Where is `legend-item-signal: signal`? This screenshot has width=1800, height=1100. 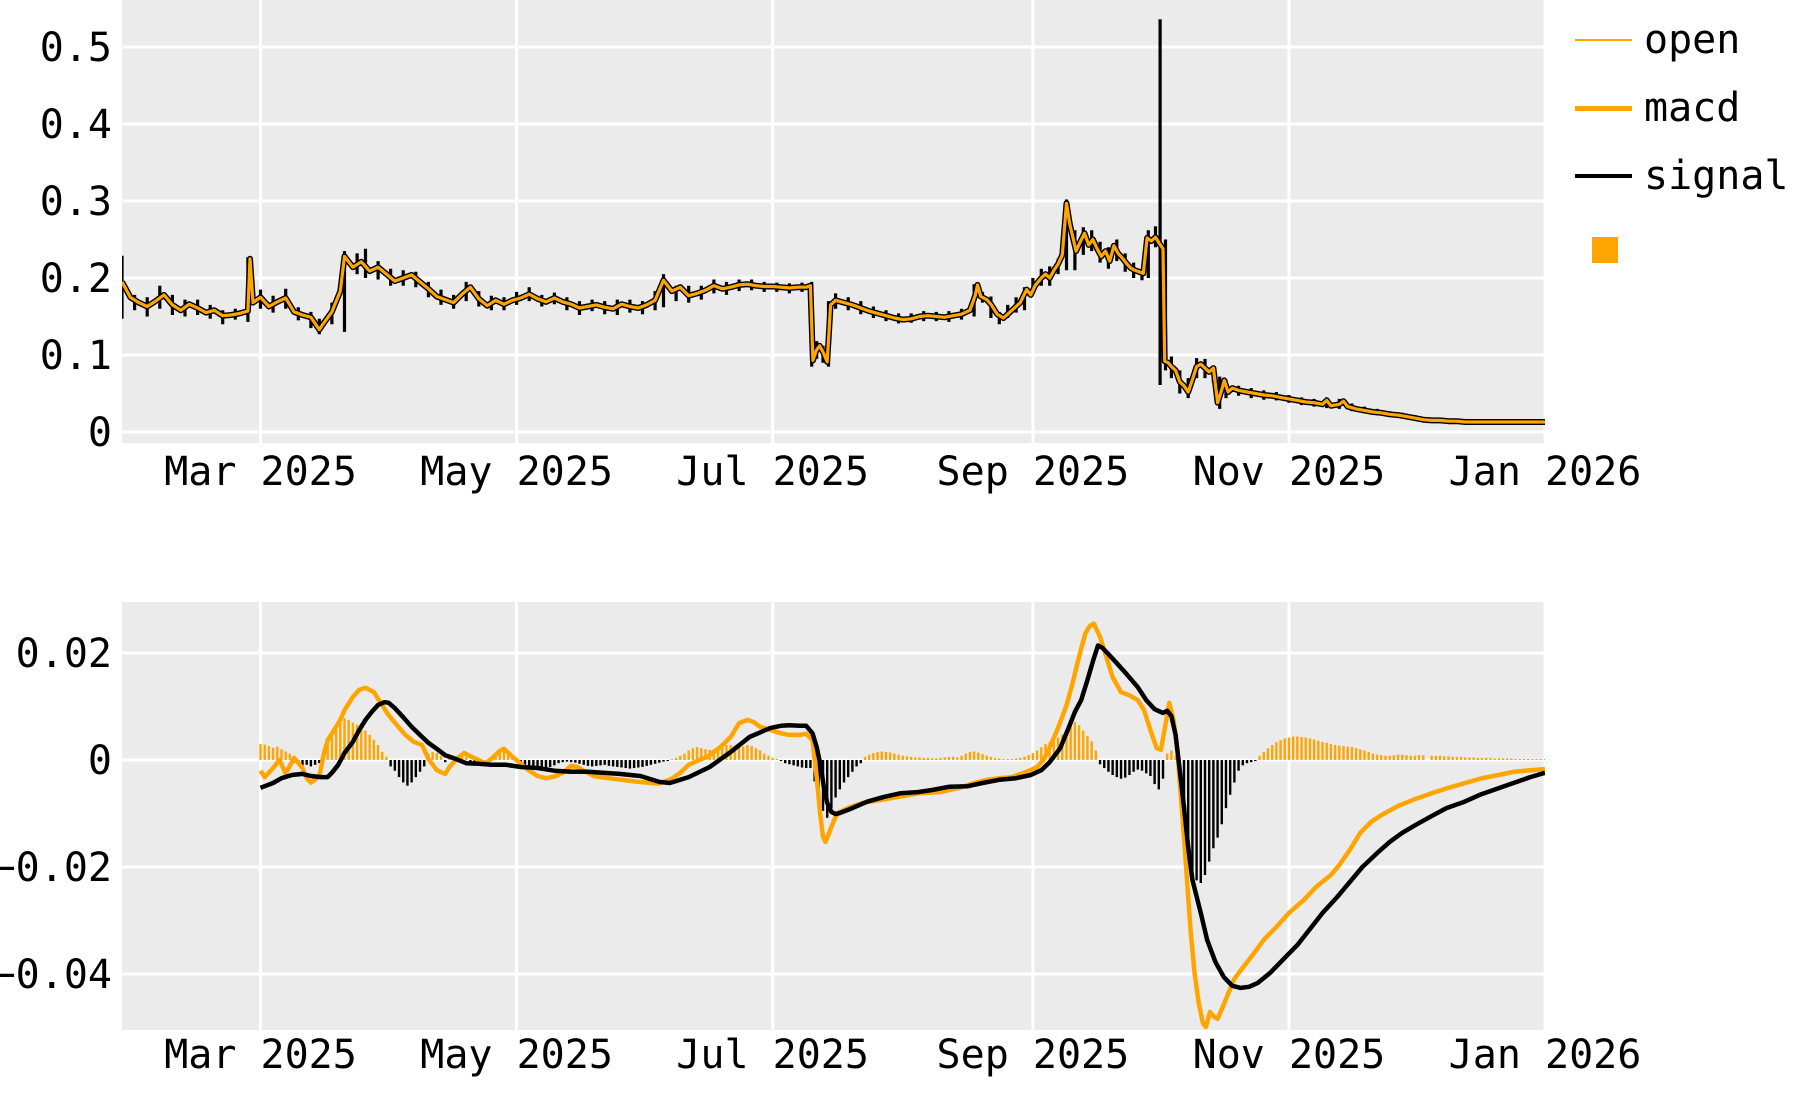
legend-item-signal: signal is located at coordinates (1682, 176).